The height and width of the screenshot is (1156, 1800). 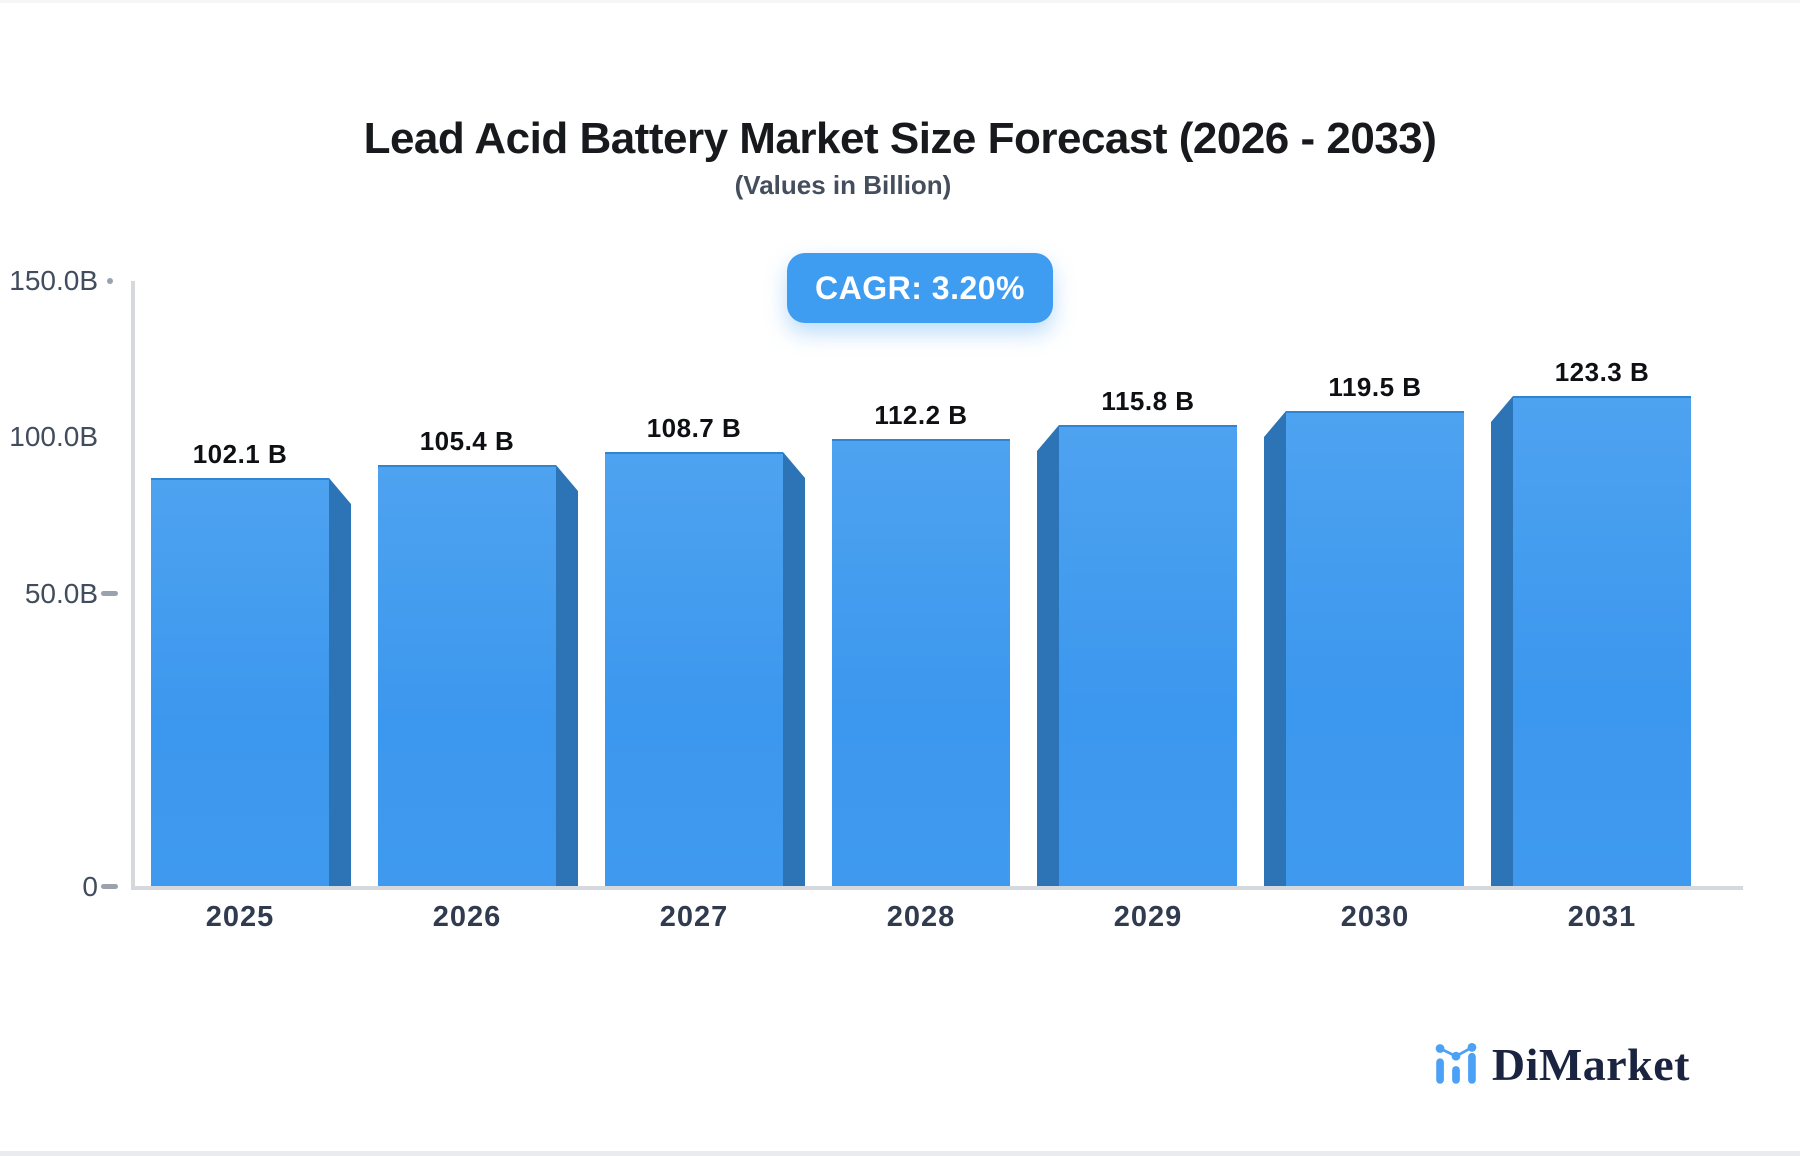 What do you see at coordinates (1148, 401) in the screenshot?
I see `bar-value-label-2029: 115.8 B` at bounding box center [1148, 401].